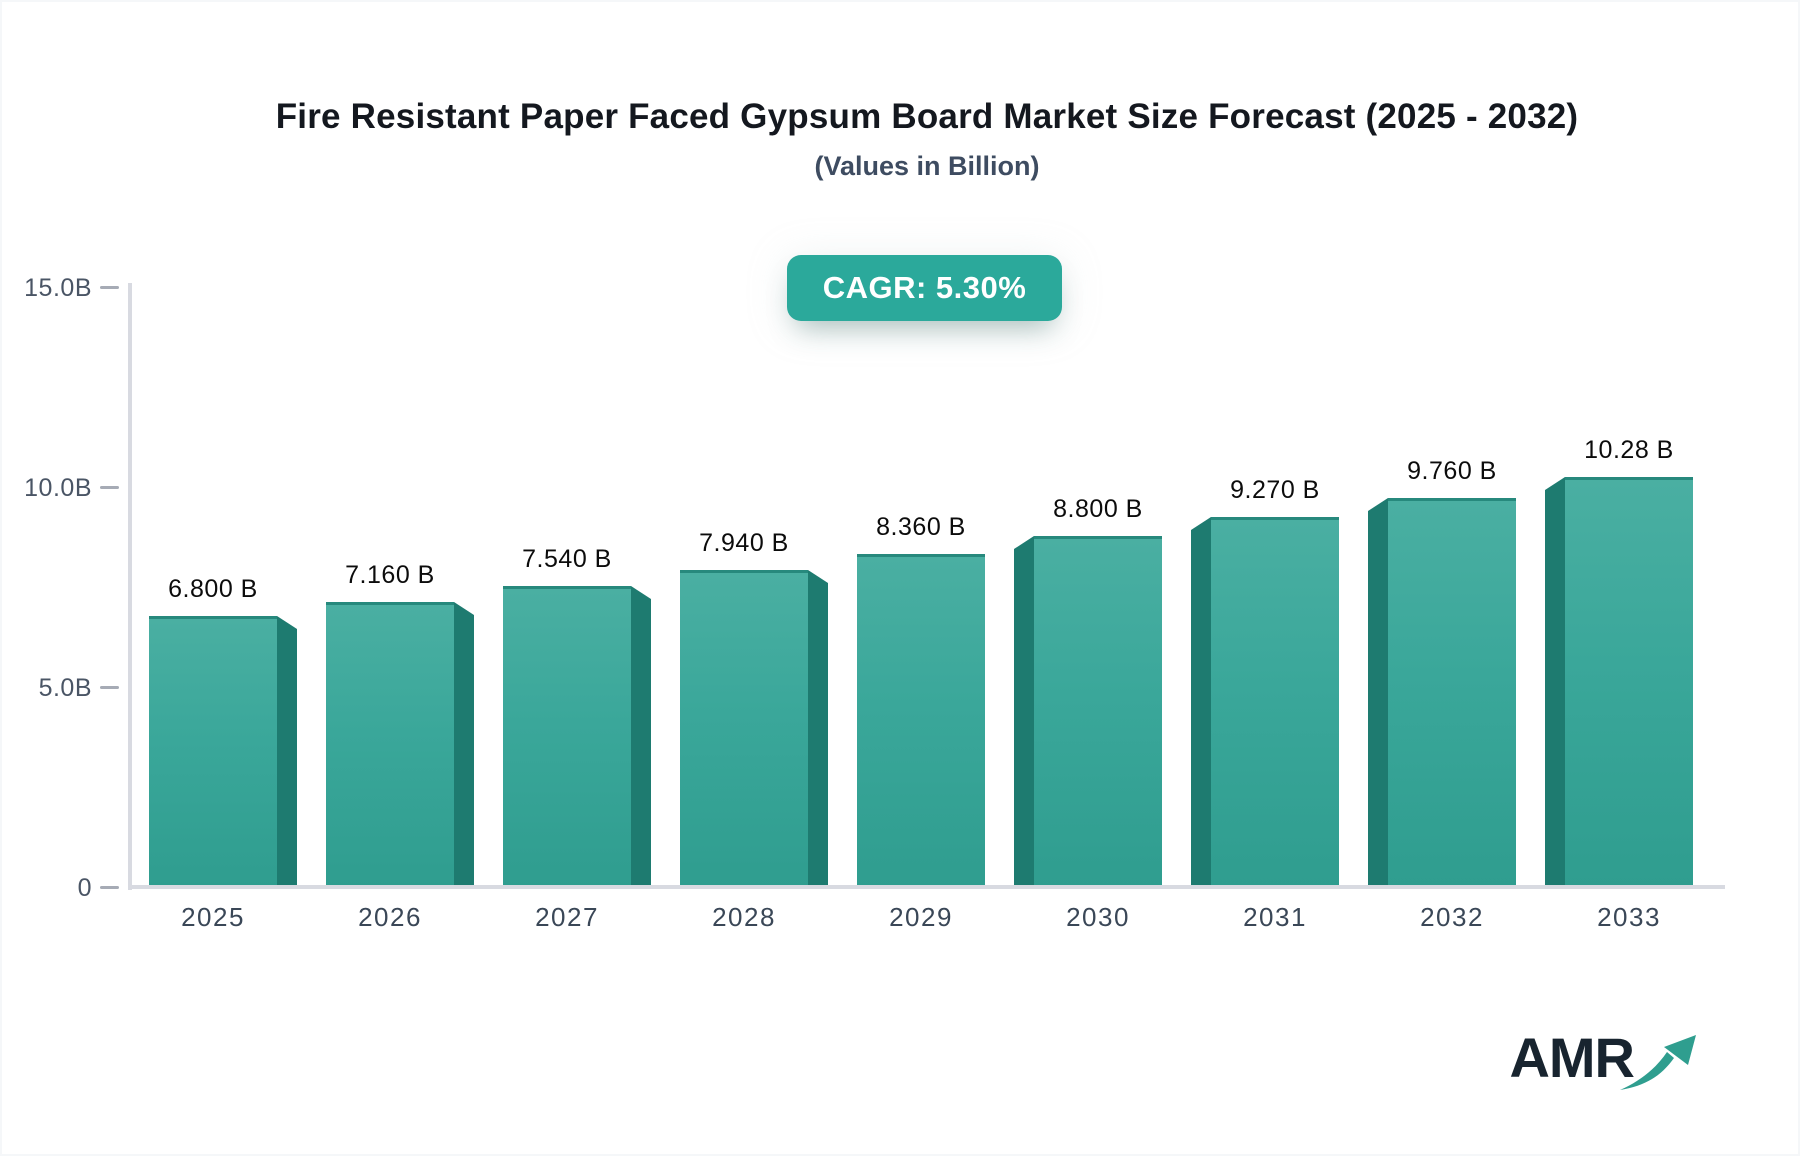 The width and height of the screenshot is (1800, 1156). What do you see at coordinates (1275, 490) in the screenshot?
I see `bar-value-label: 9.270 B` at bounding box center [1275, 490].